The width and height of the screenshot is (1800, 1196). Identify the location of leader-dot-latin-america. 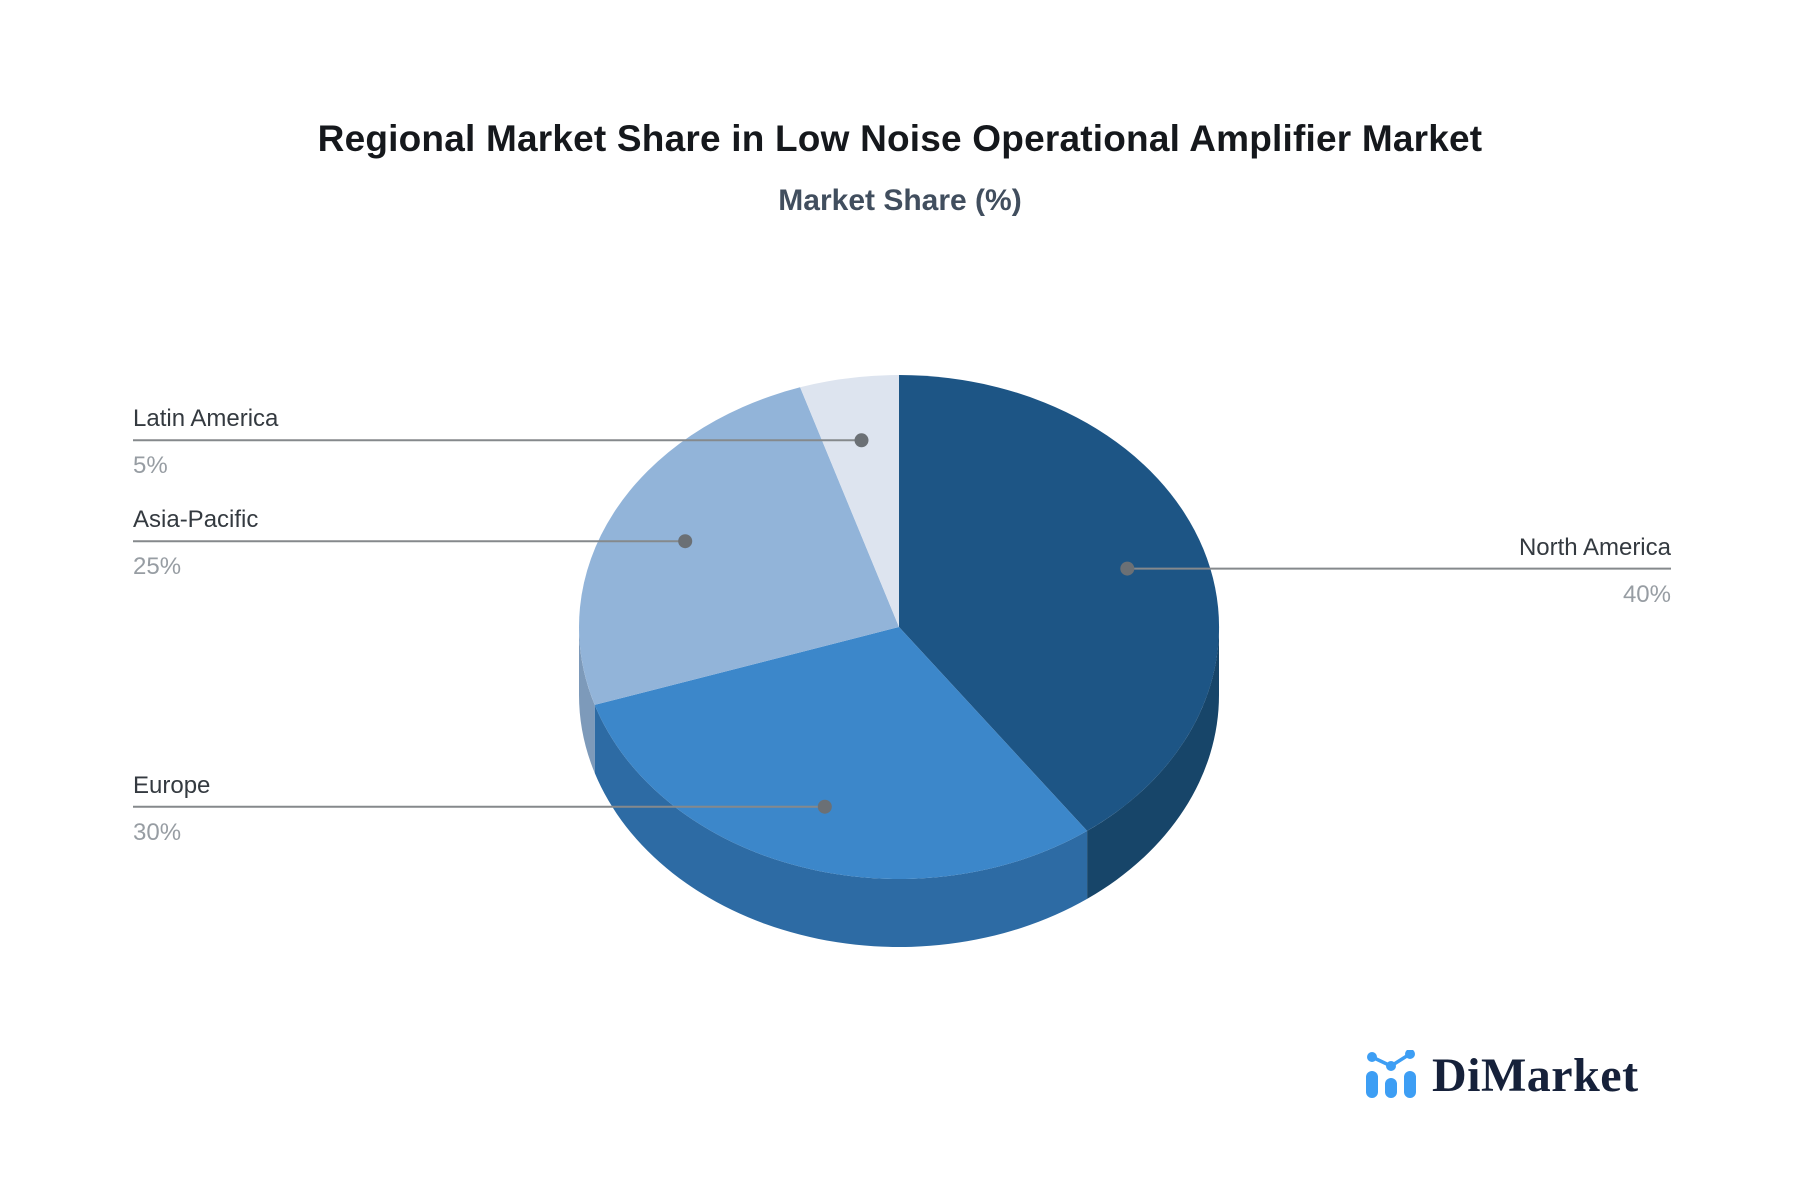
(861, 440).